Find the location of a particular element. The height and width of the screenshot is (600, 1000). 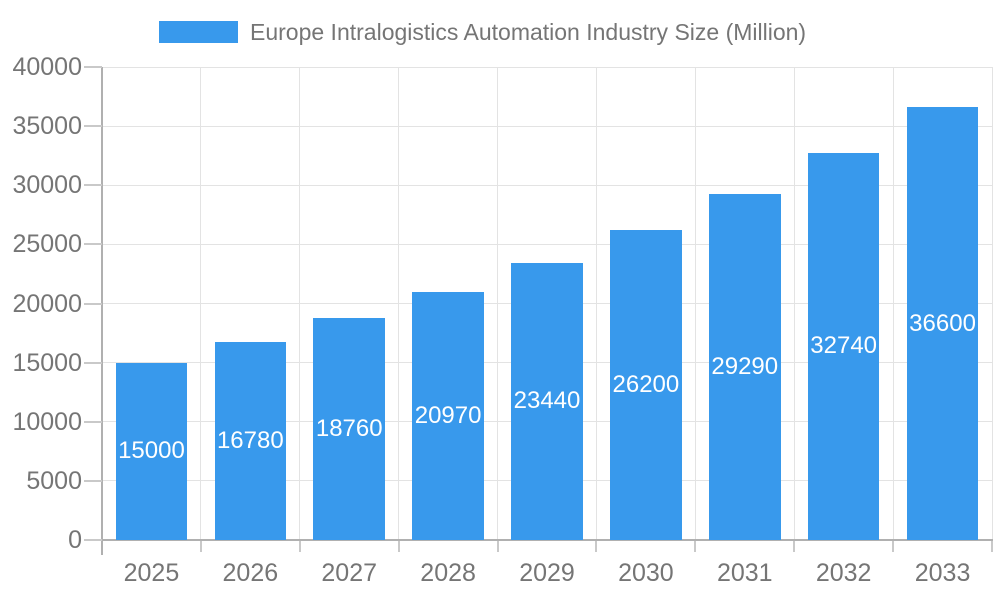

x-axis-label: 2028 is located at coordinates (448, 573).